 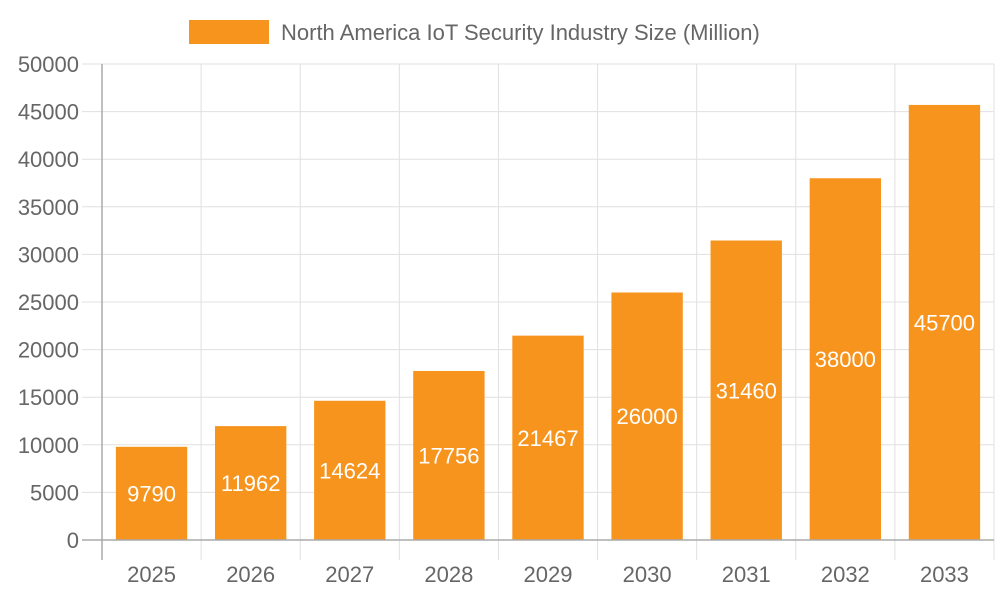 What do you see at coordinates (48, 397) in the screenshot?
I see `y-tick-label: 15000` at bounding box center [48, 397].